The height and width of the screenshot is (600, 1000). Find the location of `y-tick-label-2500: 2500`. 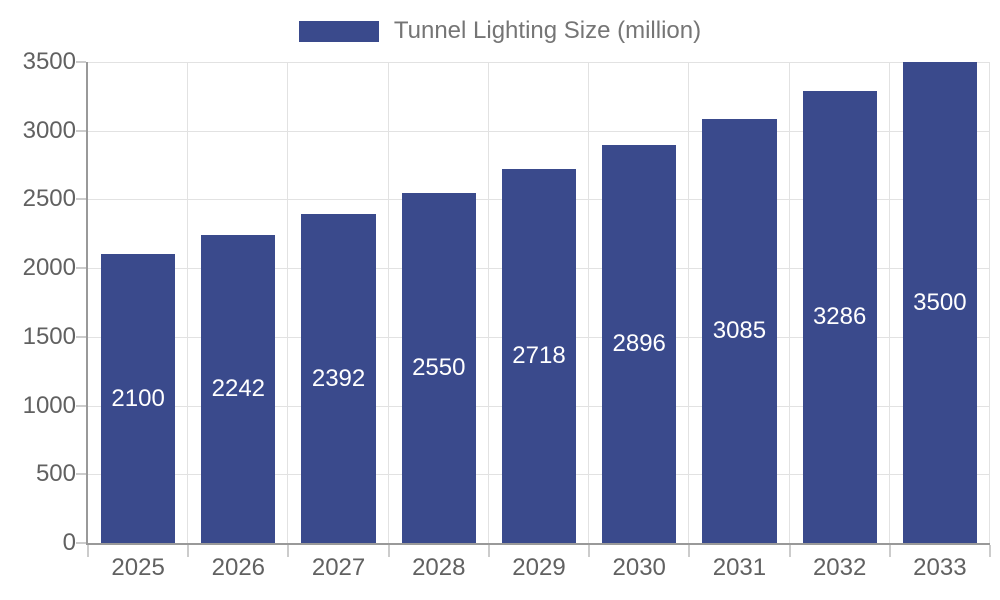

y-tick-label-2500: 2500 is located at coordinates (49, 199).